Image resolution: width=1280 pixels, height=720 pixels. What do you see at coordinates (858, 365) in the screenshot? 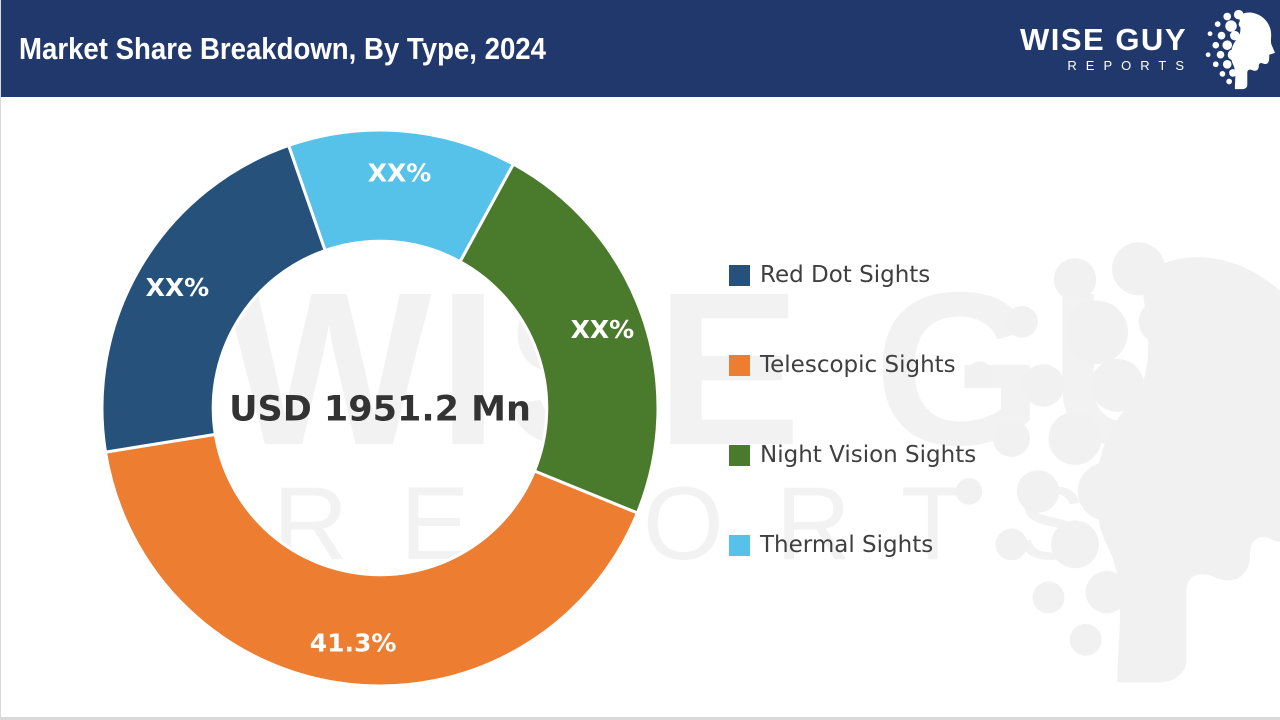
I see `legend-label: Telescopic Sights` at bounding box center [858, 365].